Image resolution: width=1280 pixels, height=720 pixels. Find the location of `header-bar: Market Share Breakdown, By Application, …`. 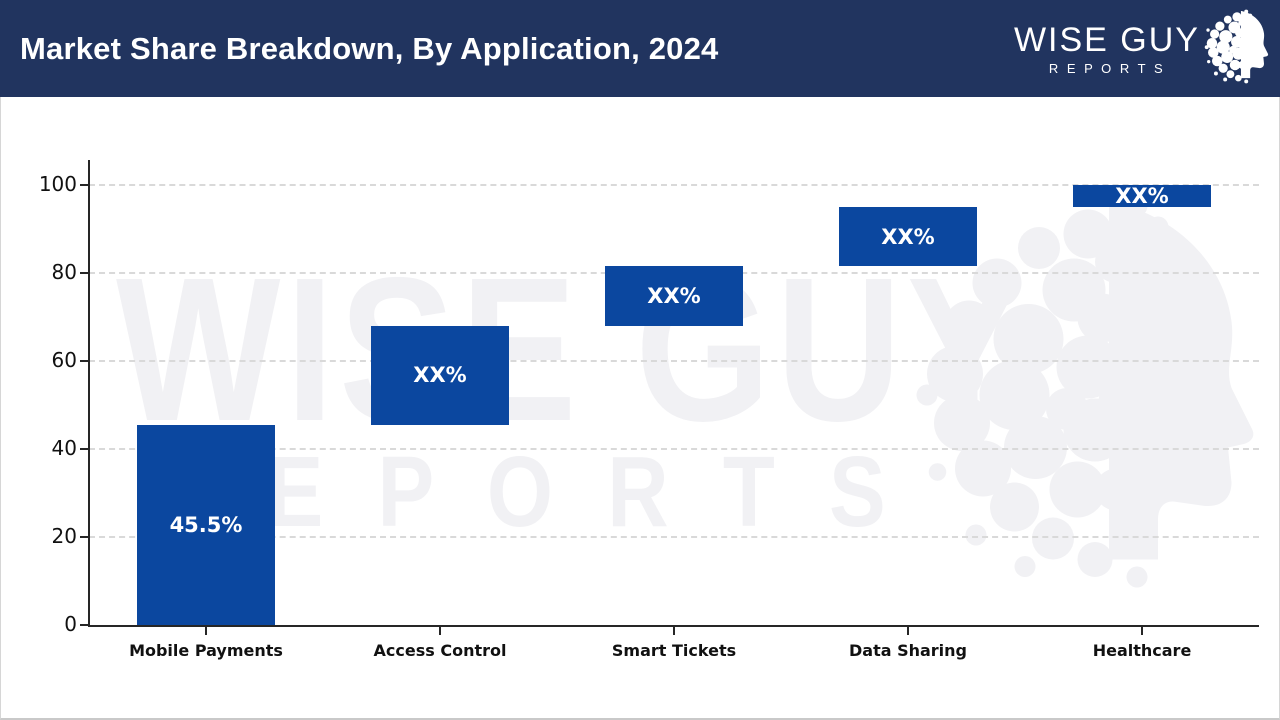

header-bar: Market Share Breakdown, By Application, … is located at coordinates (640, 48).